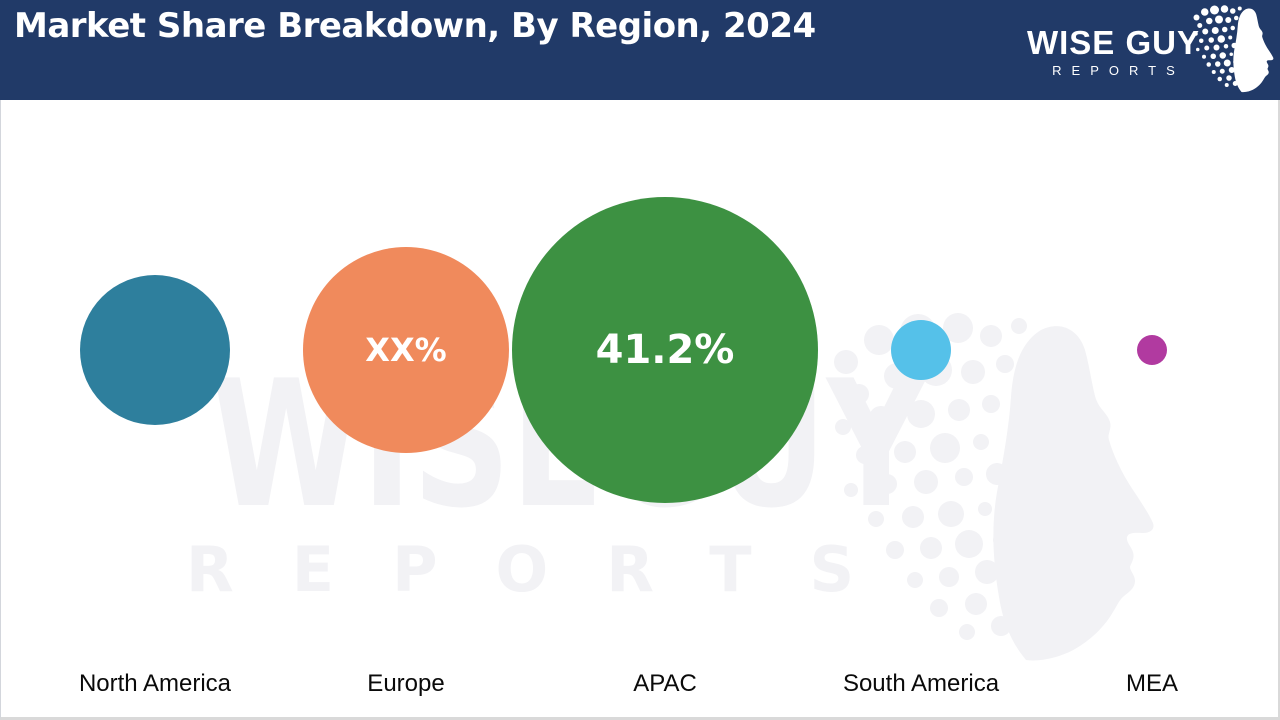 This screenshot has height=720, width=1280. What do you see at coordinates (994, 487) in the screenshot?
I see `watermark-head-icon` at bounding box center [994, 487].